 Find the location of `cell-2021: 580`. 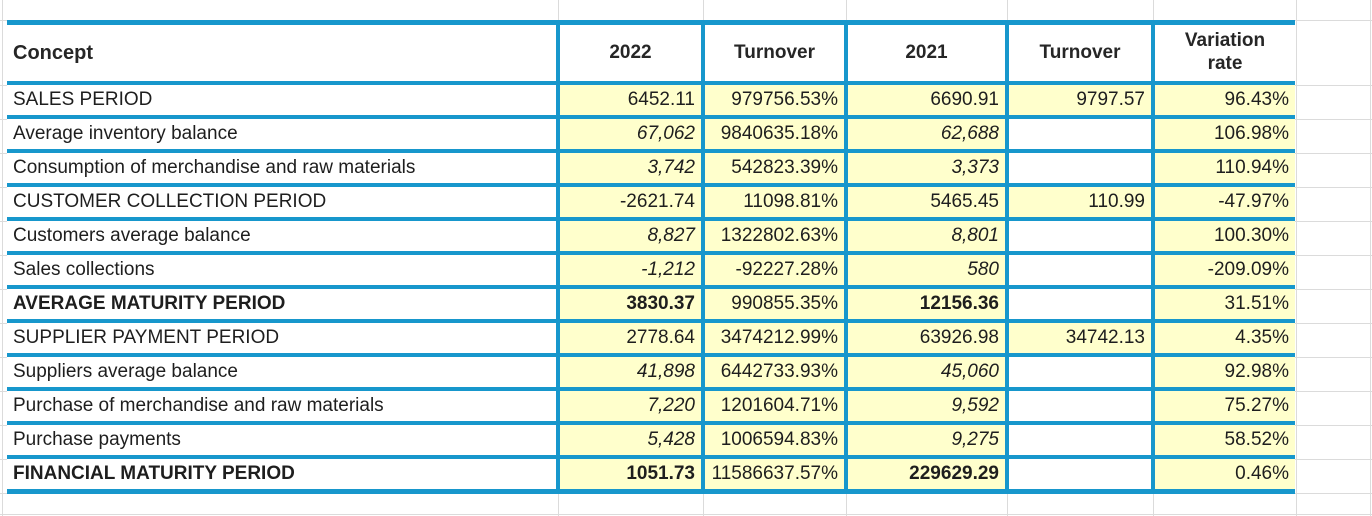

cell-2021: 580 is located at coordinates (926, 270).